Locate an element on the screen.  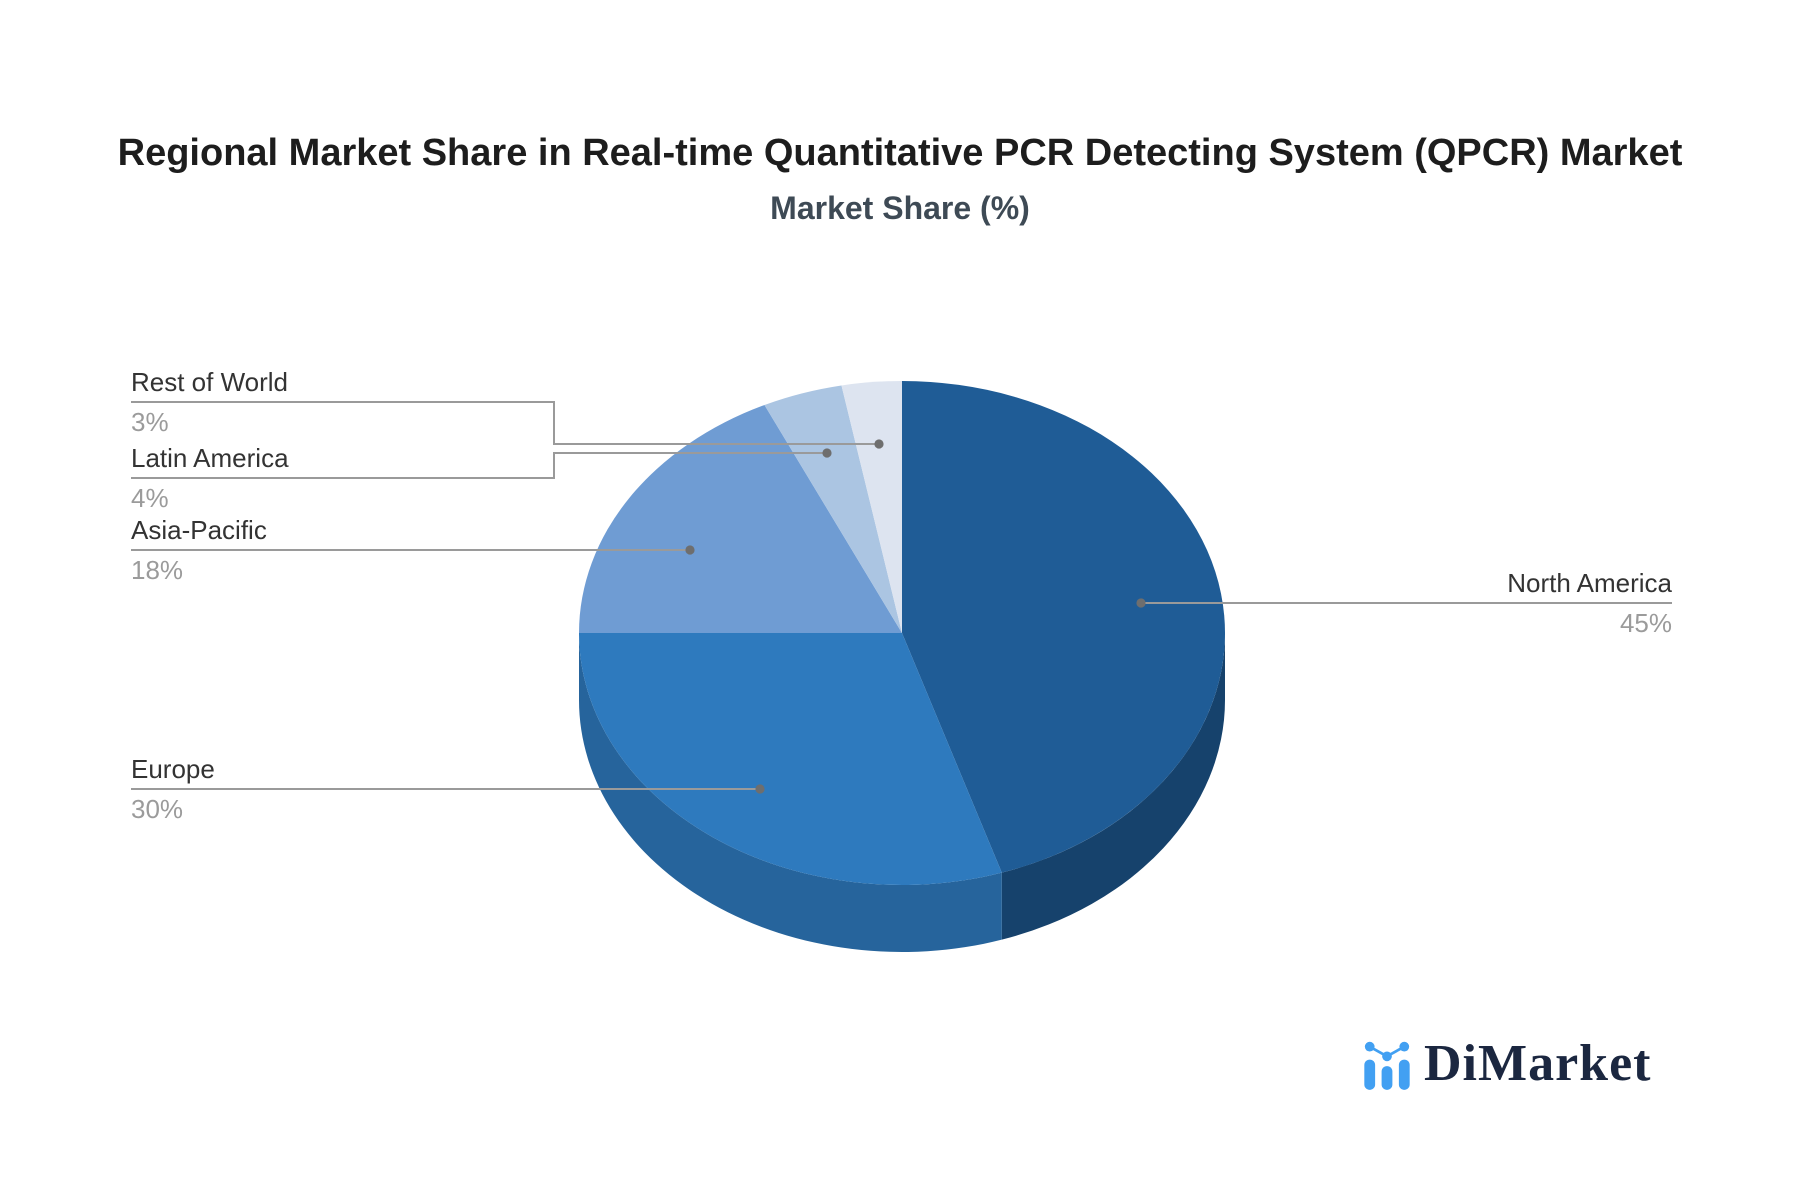
leader-dot-north-america is located at coordinates (1141, 603).